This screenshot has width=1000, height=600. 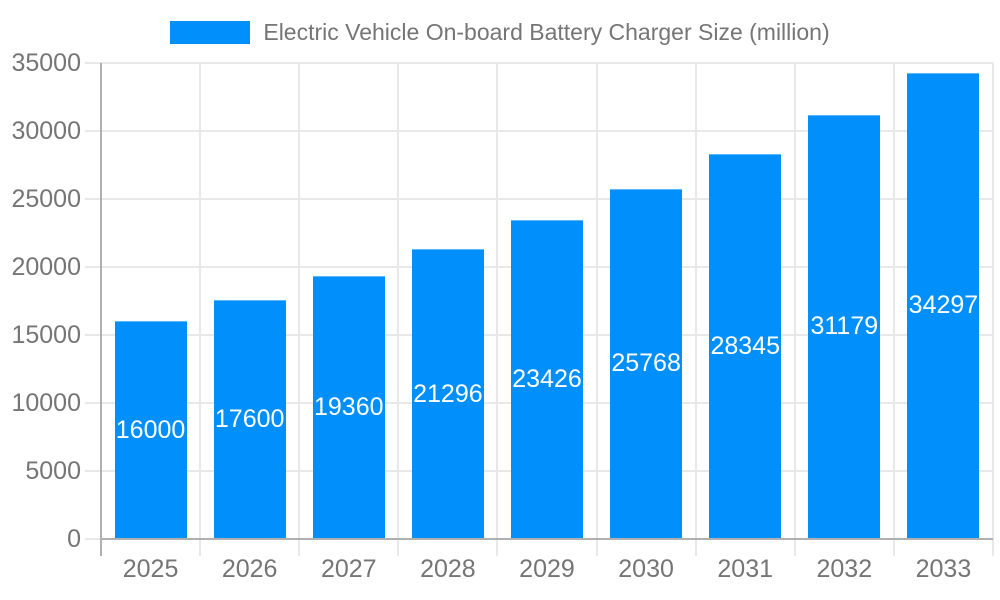 What do you see at coordinates (46, 63) in the screenshot?
I see `y-tick-label: 35000` at bounding box center [46, 63].